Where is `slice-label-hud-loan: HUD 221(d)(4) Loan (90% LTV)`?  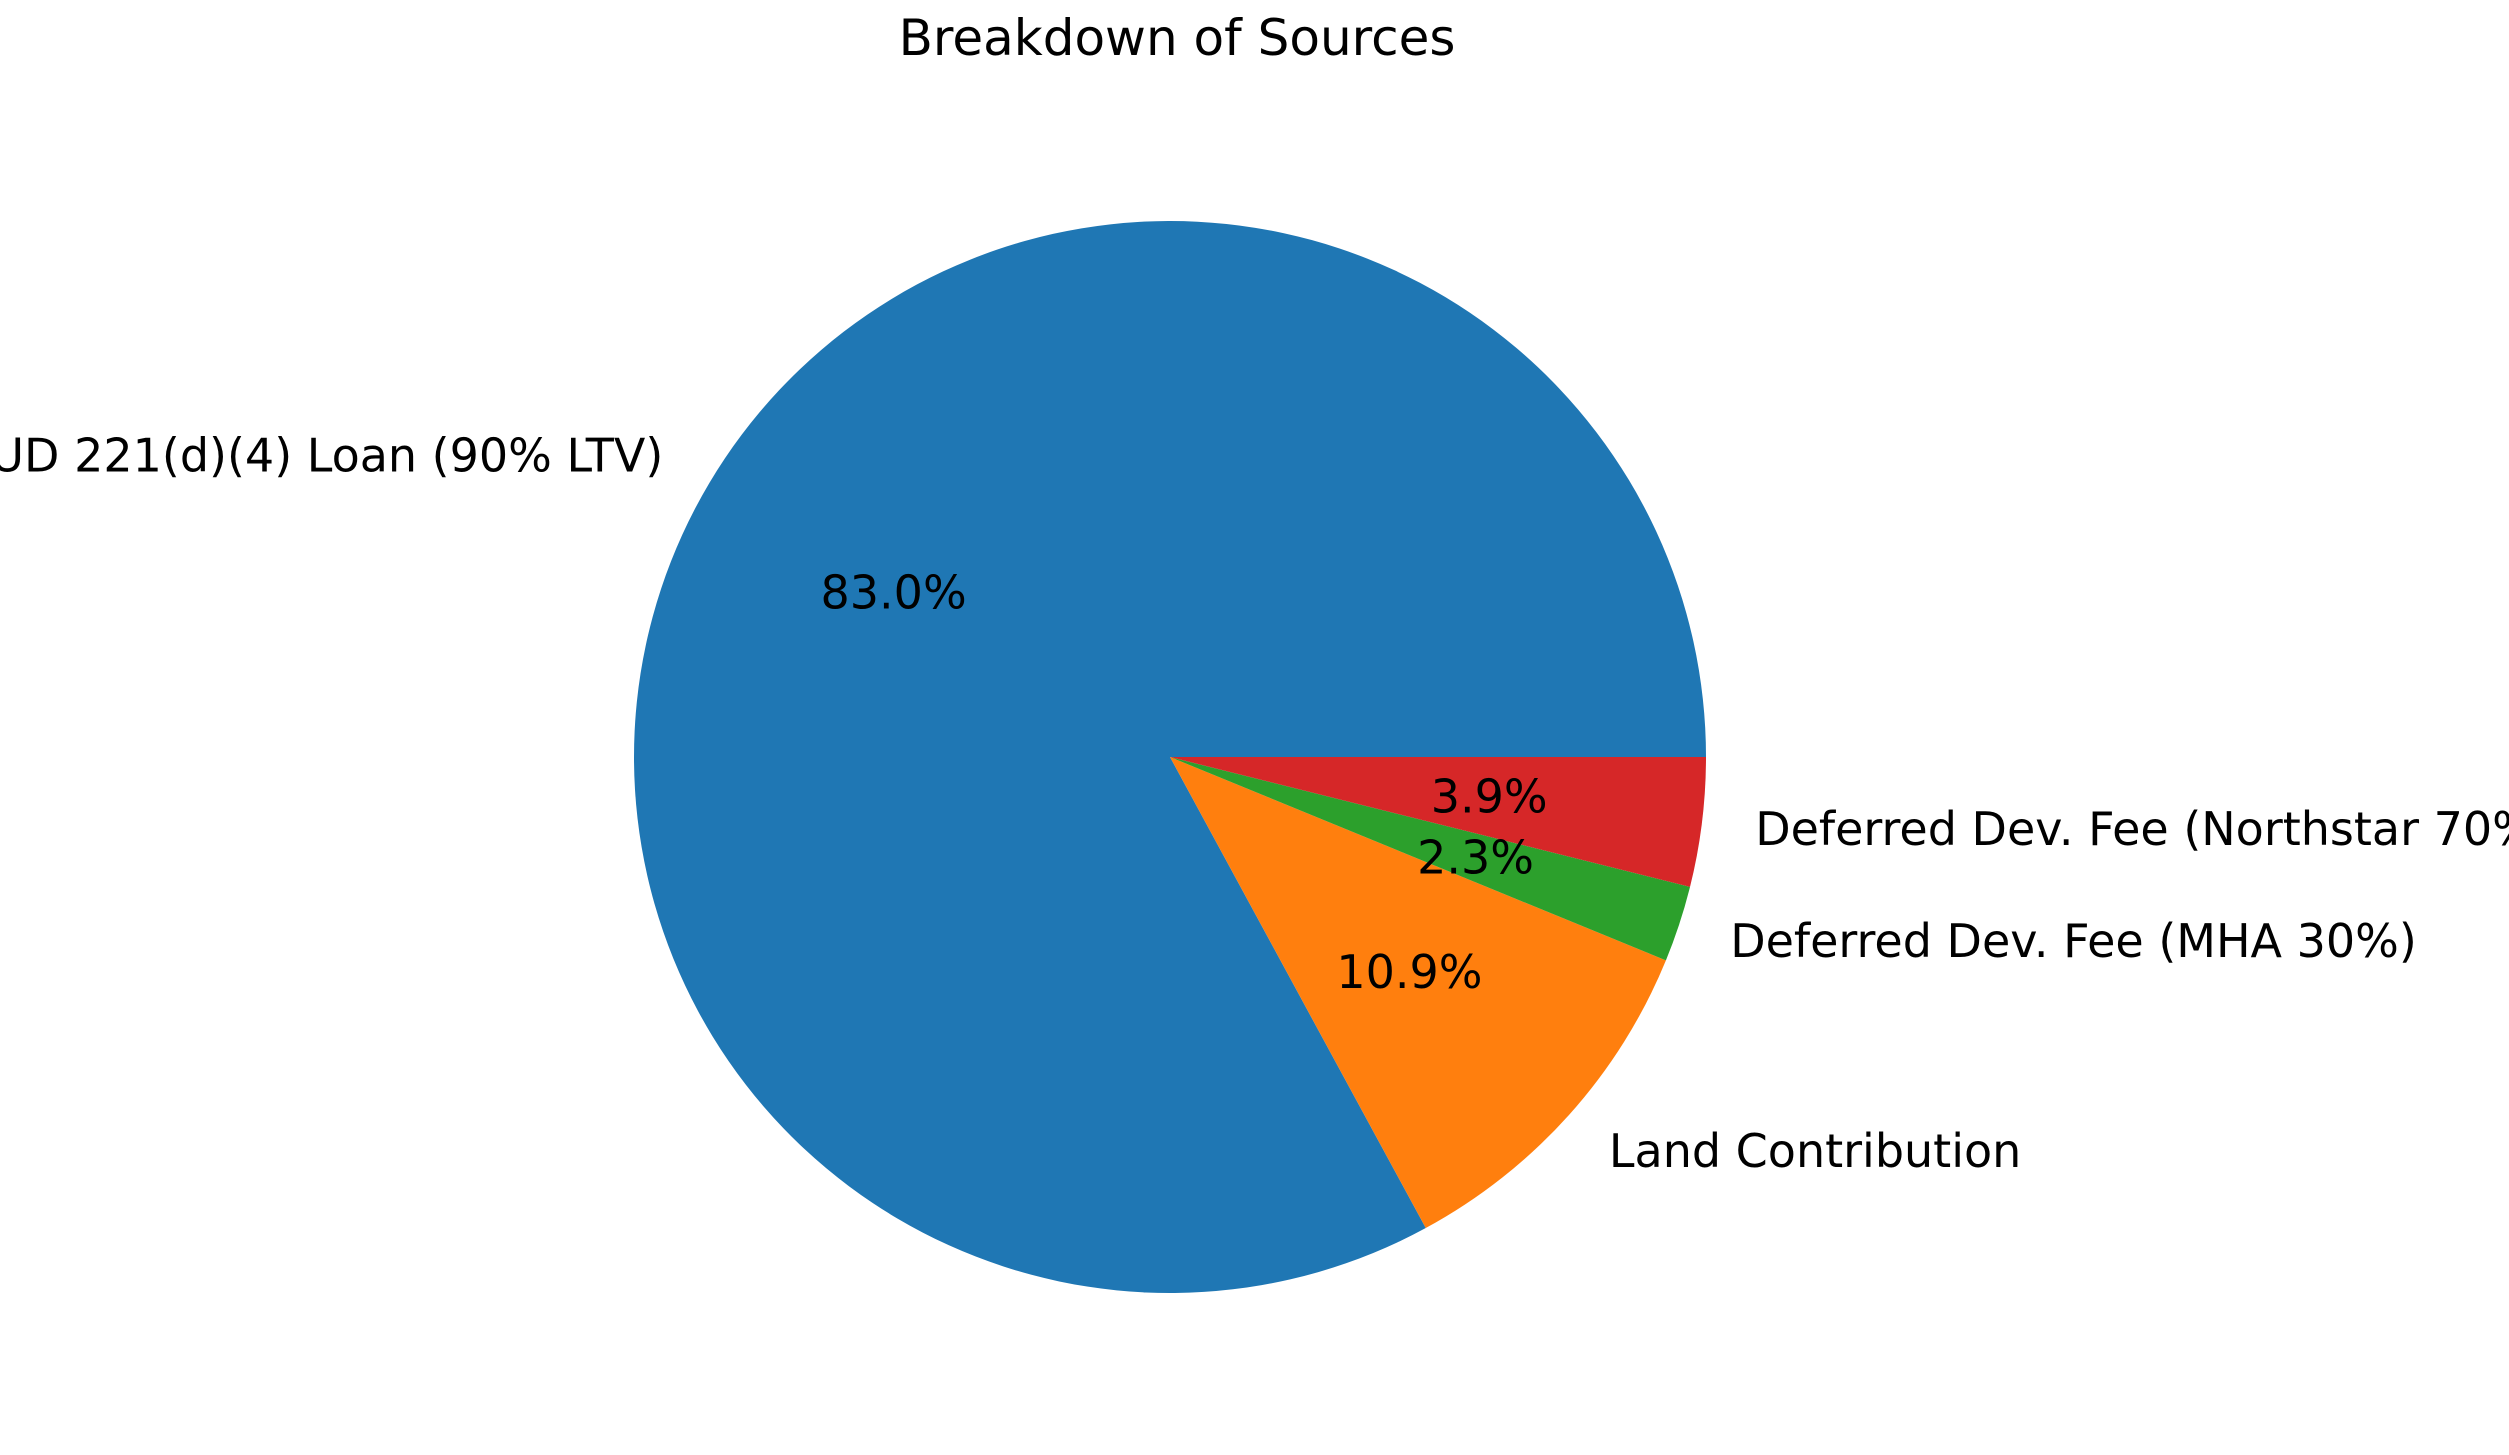 slice-label-hud-loan: HUD 221(d)(4) Loan (90% LTV) is located at coordinates (331, 456).